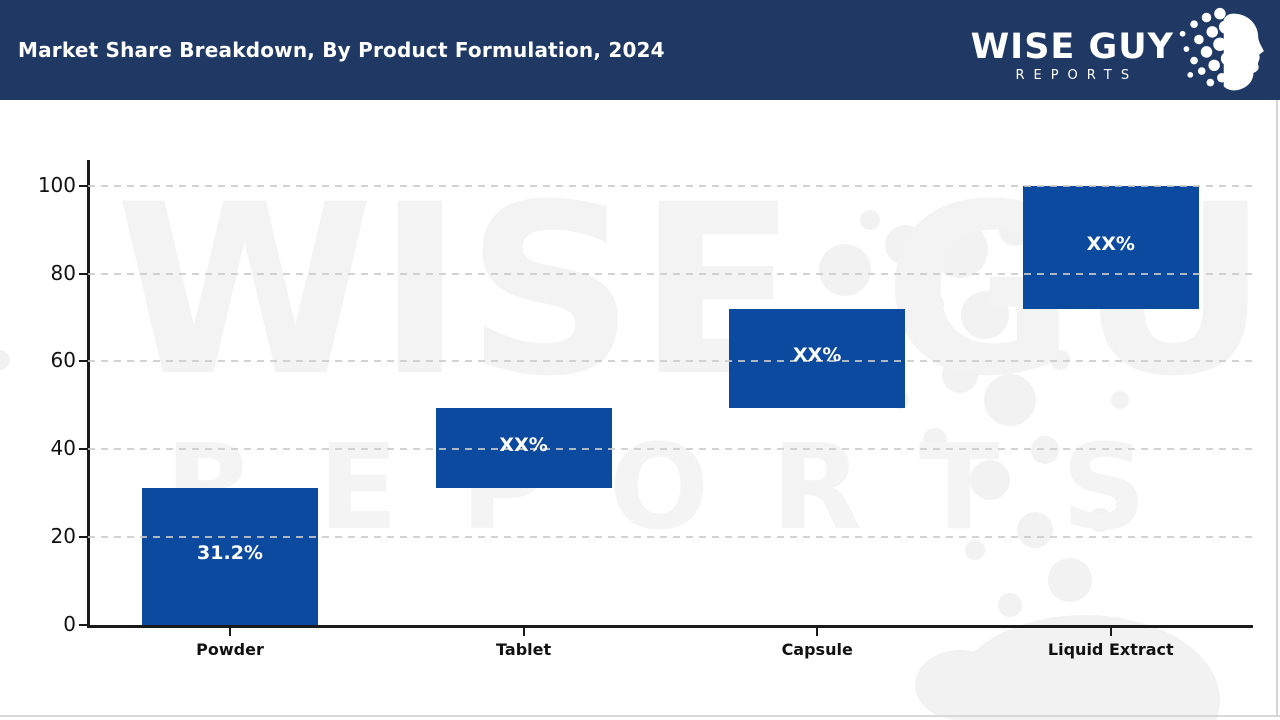  What do you see at coordinates (670, 626) in the screenshot?
I see `x-axis-spine` at bounding box center [670, 626].